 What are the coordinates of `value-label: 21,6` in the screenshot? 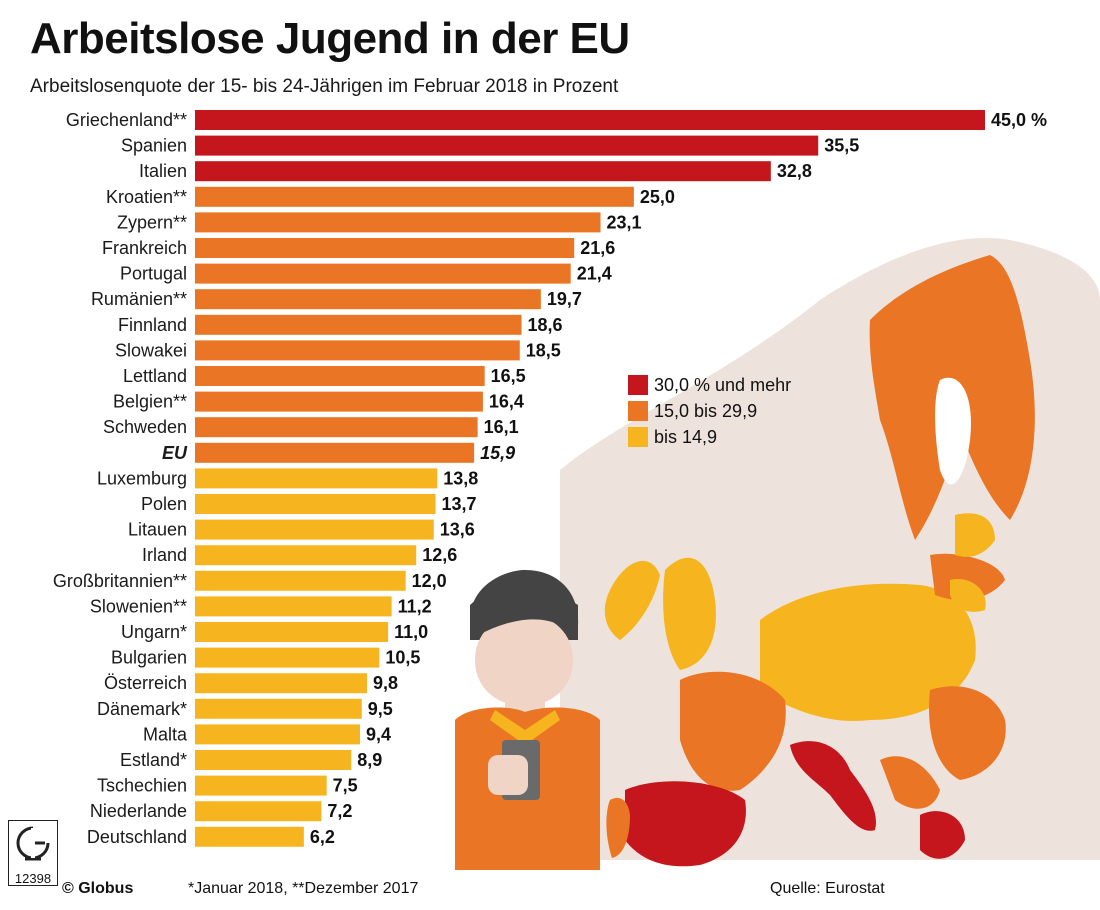 It's located at (597, 248).